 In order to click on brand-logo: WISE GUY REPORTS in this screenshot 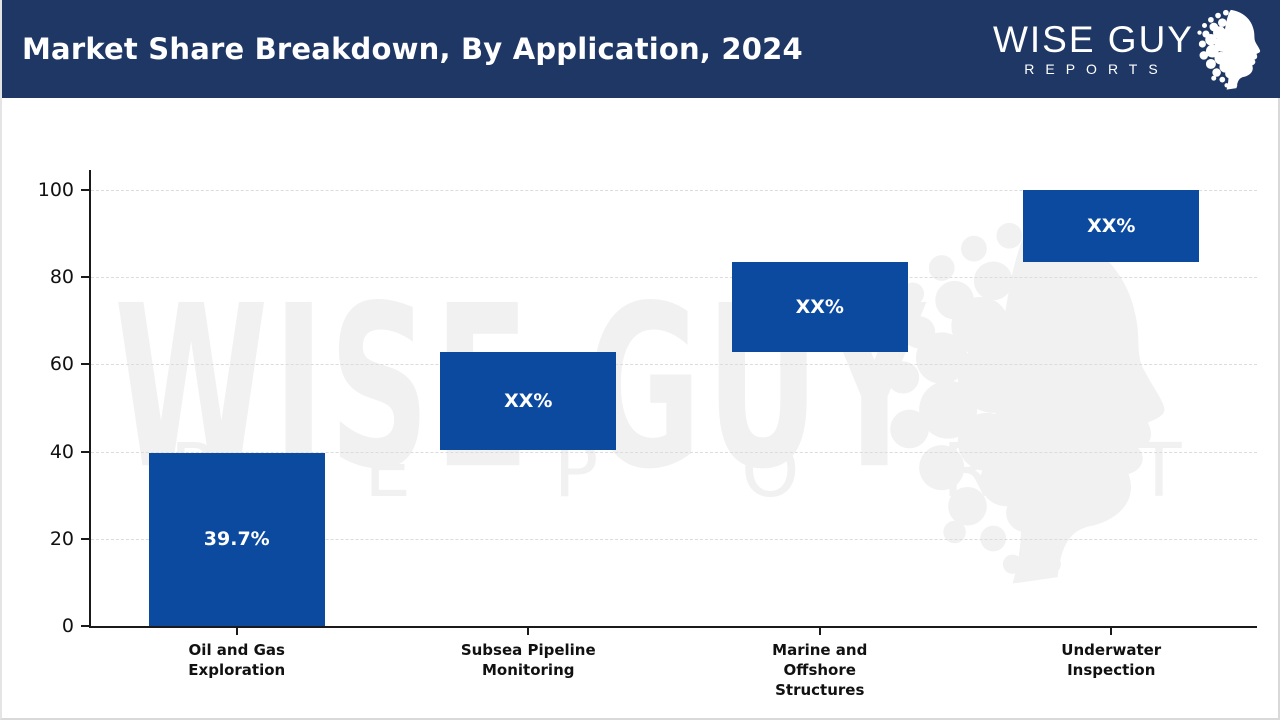, I will do `click(1130, 49)`.